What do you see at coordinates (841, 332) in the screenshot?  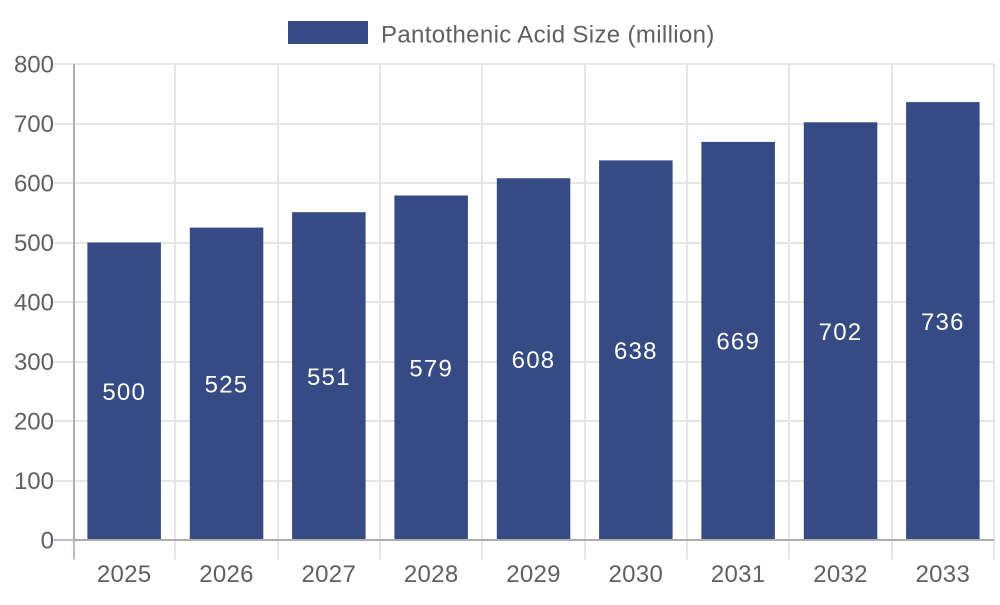 I see `svg-text: 702` at bounding box center [841, 332].